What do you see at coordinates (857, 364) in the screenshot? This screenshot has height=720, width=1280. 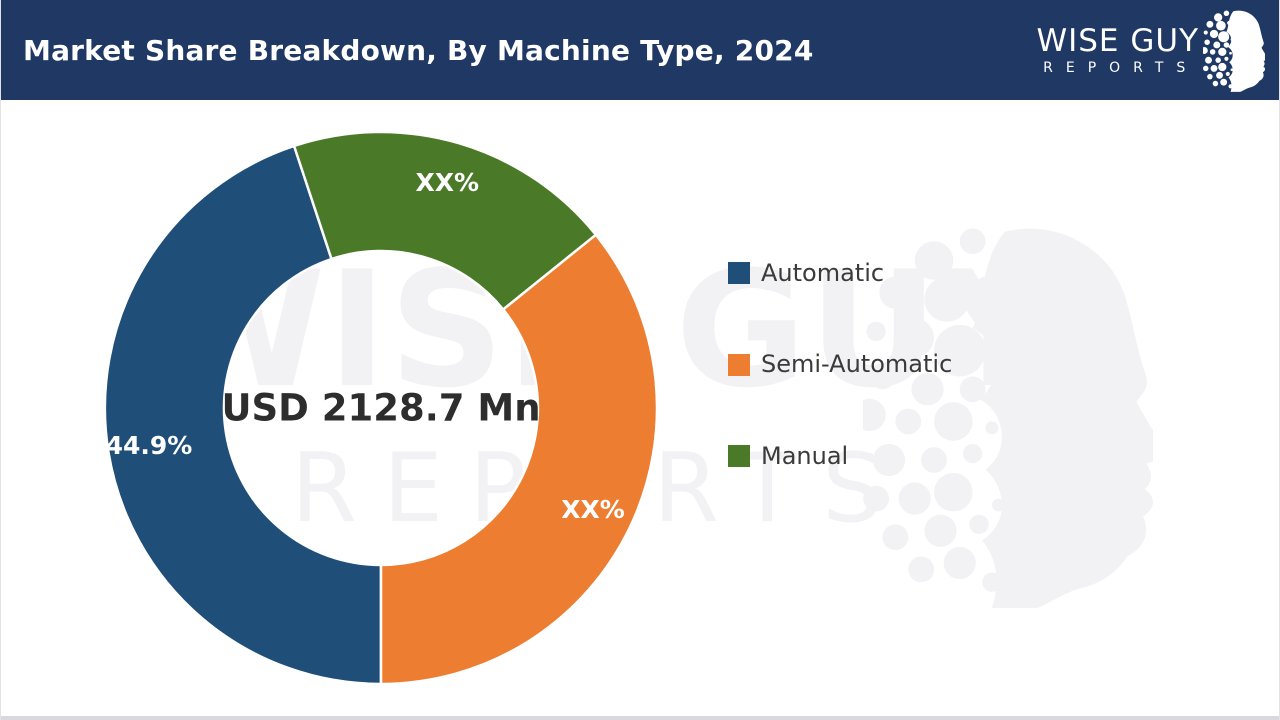 I see `legend-label-semi-automatic: Semi-Automatic` at bounding box center [857, 364].